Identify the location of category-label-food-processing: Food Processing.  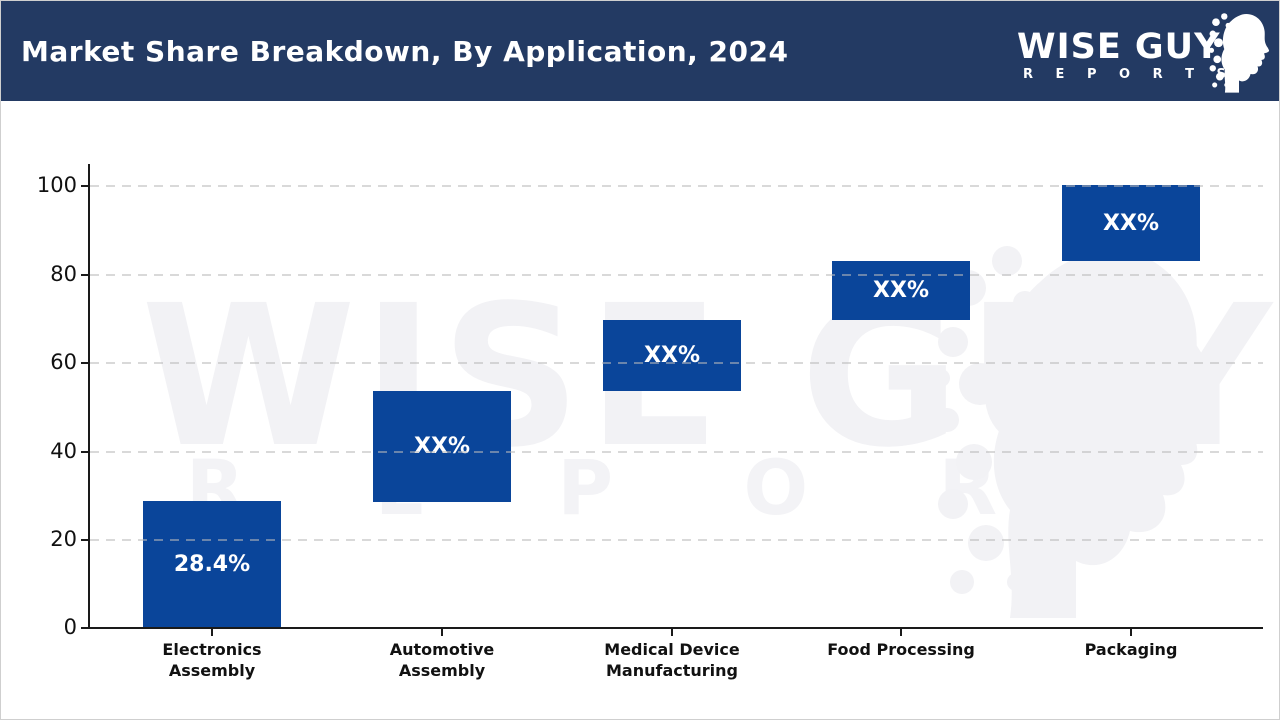
(901, 649).